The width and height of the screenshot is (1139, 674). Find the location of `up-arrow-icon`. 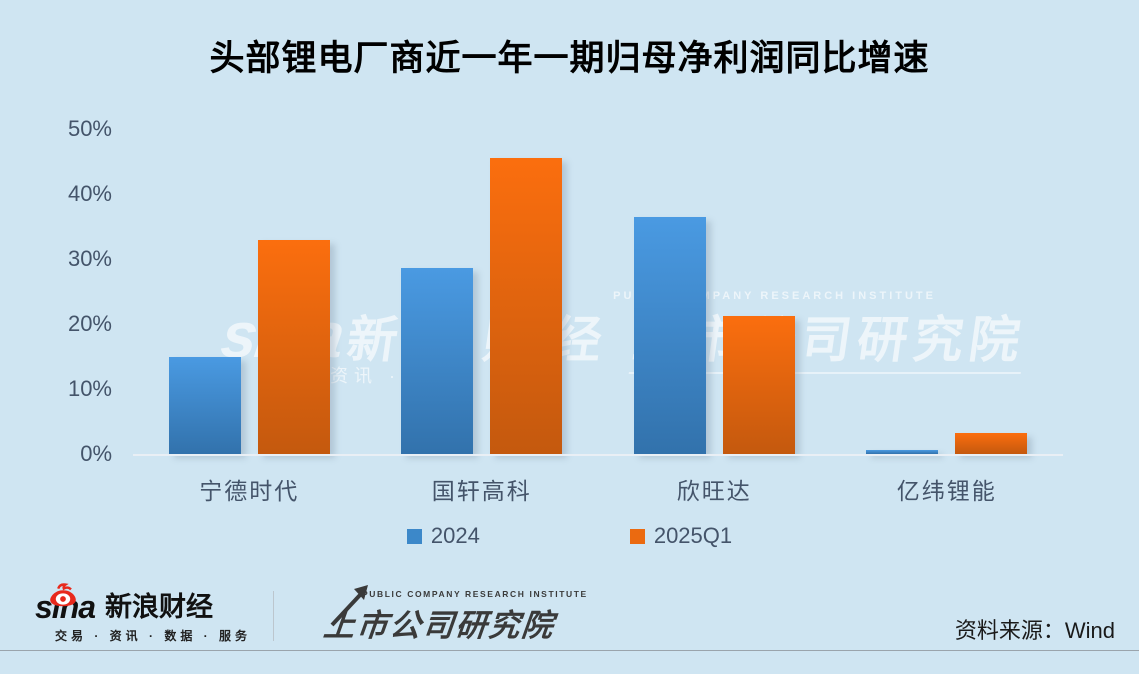

up-arrow-icon is located at coordinates (350, 607).